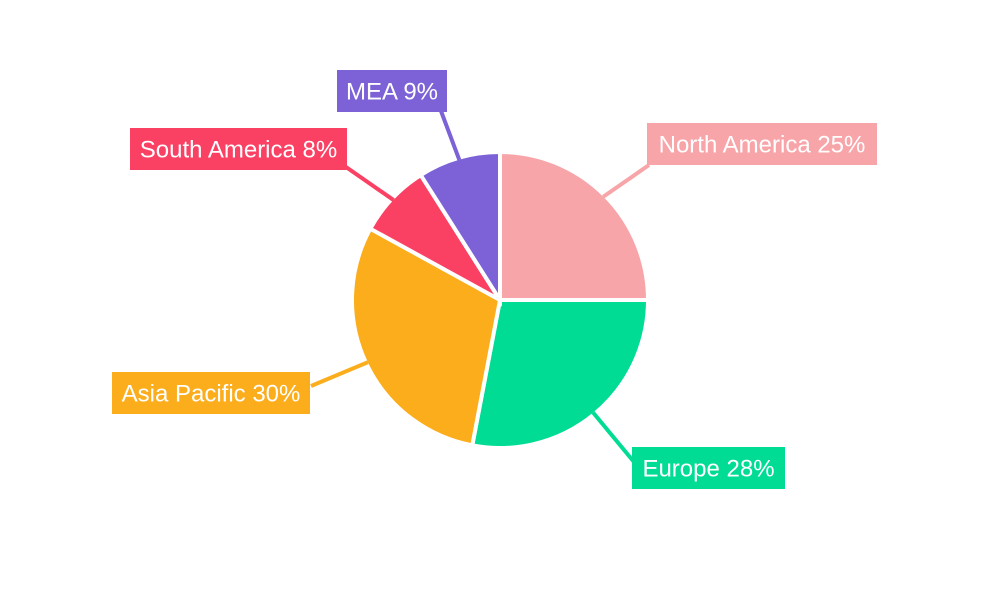 The height and width of the screenshot is (600, 1000). Describe the element at coordinates (574, 225) in the screenshot. I see `pie-slice-north-america` at that location.